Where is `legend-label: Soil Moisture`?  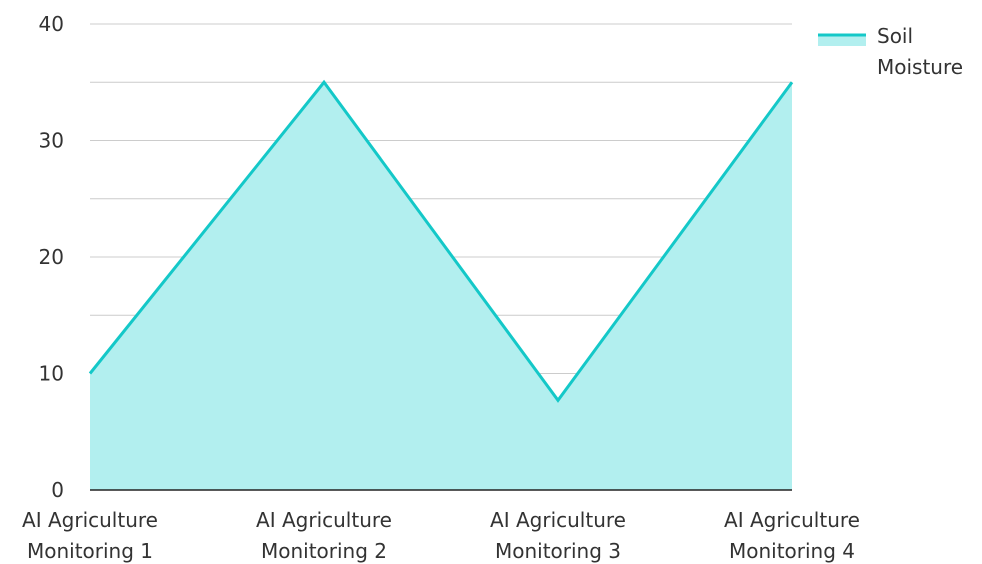
legend-label: Soil Moisture is located at coordinates (920, 51).